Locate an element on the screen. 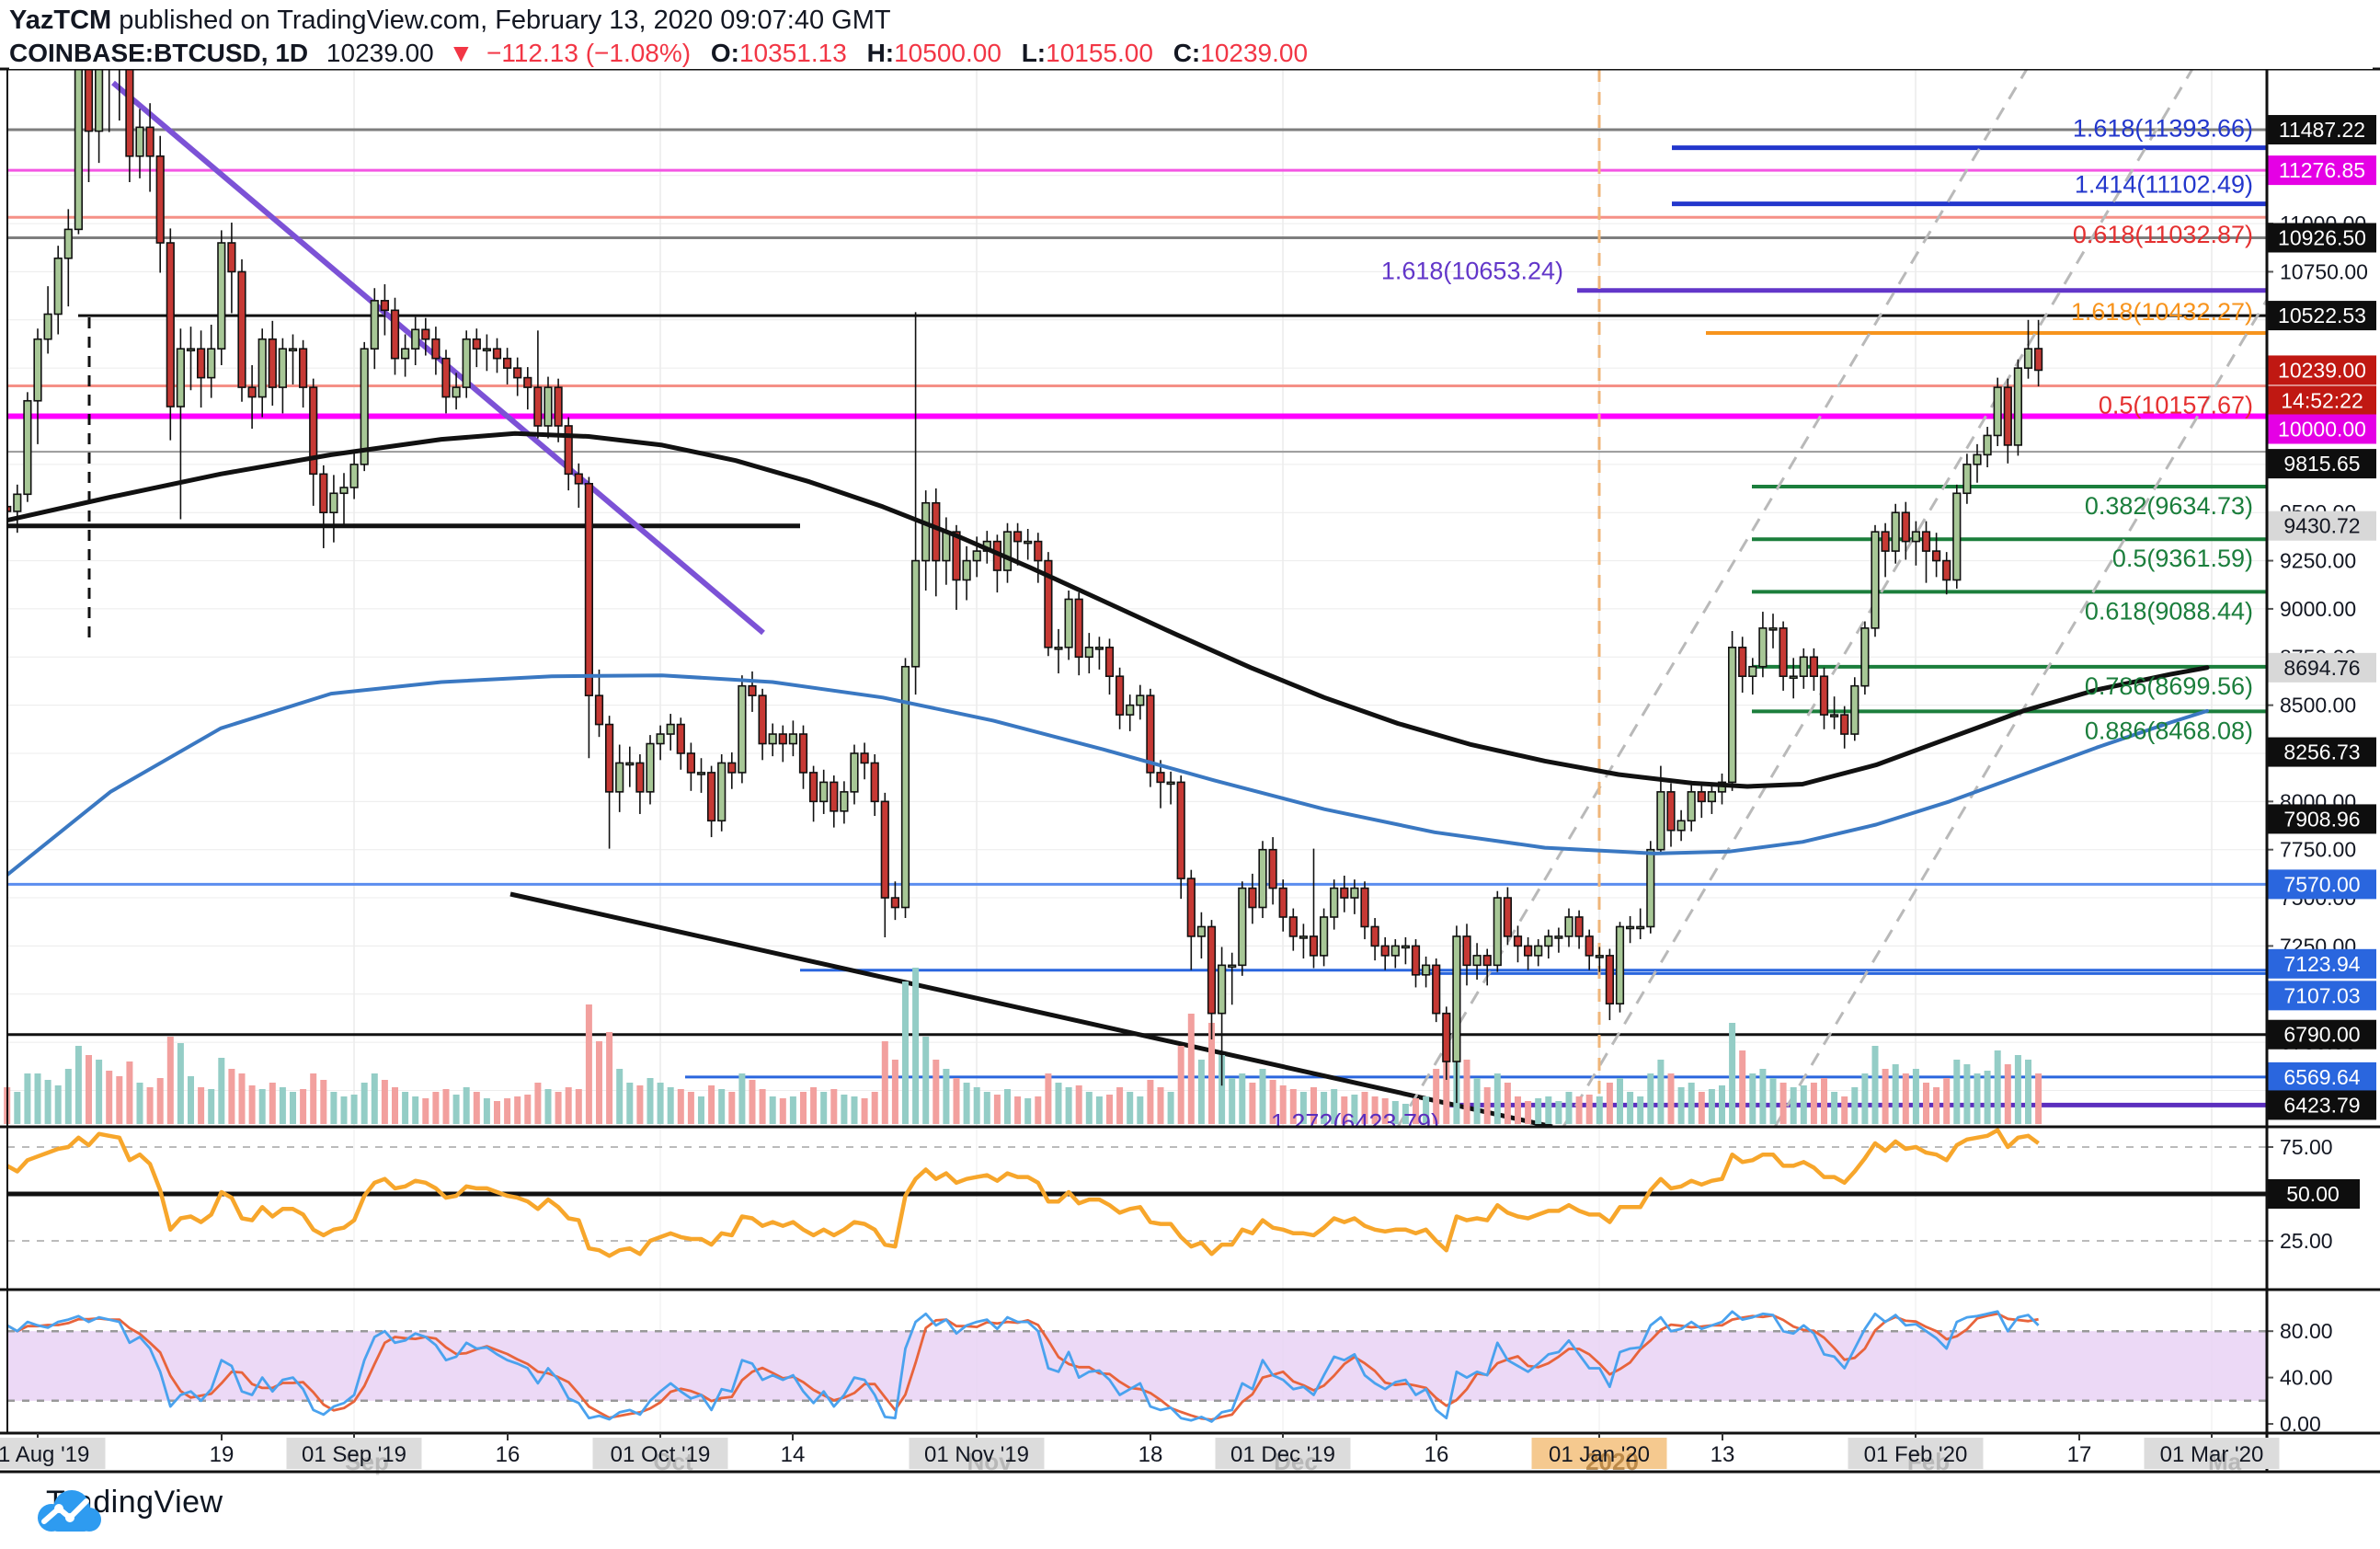 The image size is (2380, 1549). time-tick-label: 01 Feb '20 is located at coordinates (1916, 1455).